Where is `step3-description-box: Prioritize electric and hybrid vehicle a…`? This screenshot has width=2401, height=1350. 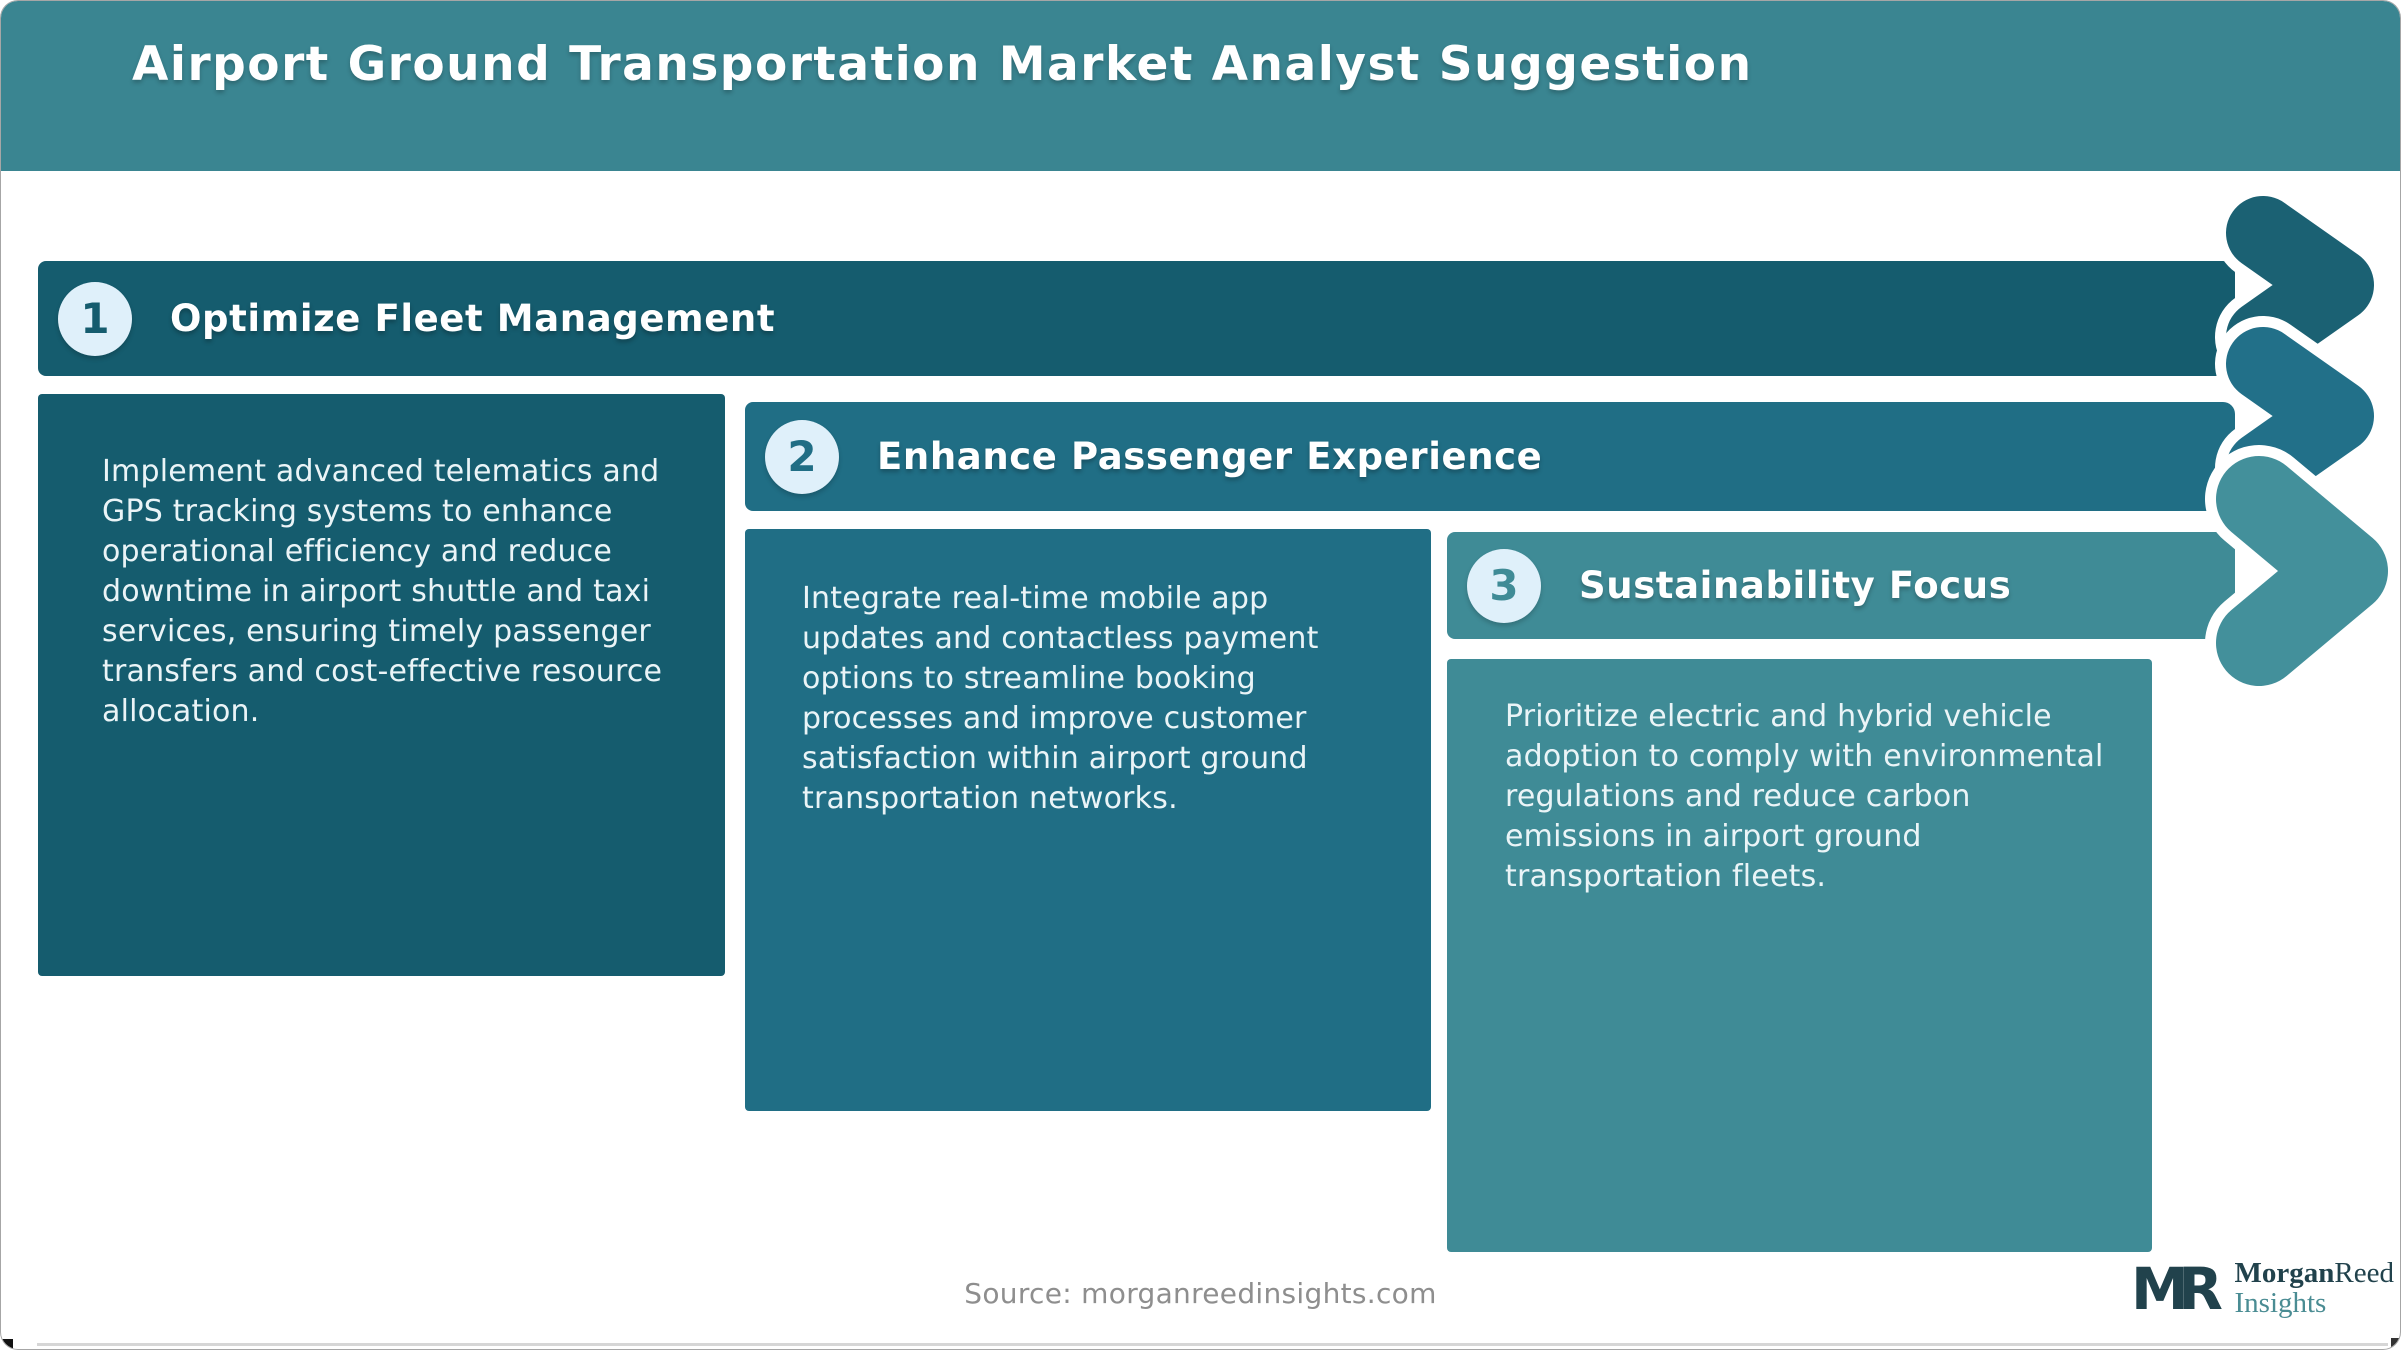
step3-description-box: Prioritize electric and hybrid vehicle a… is located at coordinates (1799, 955).